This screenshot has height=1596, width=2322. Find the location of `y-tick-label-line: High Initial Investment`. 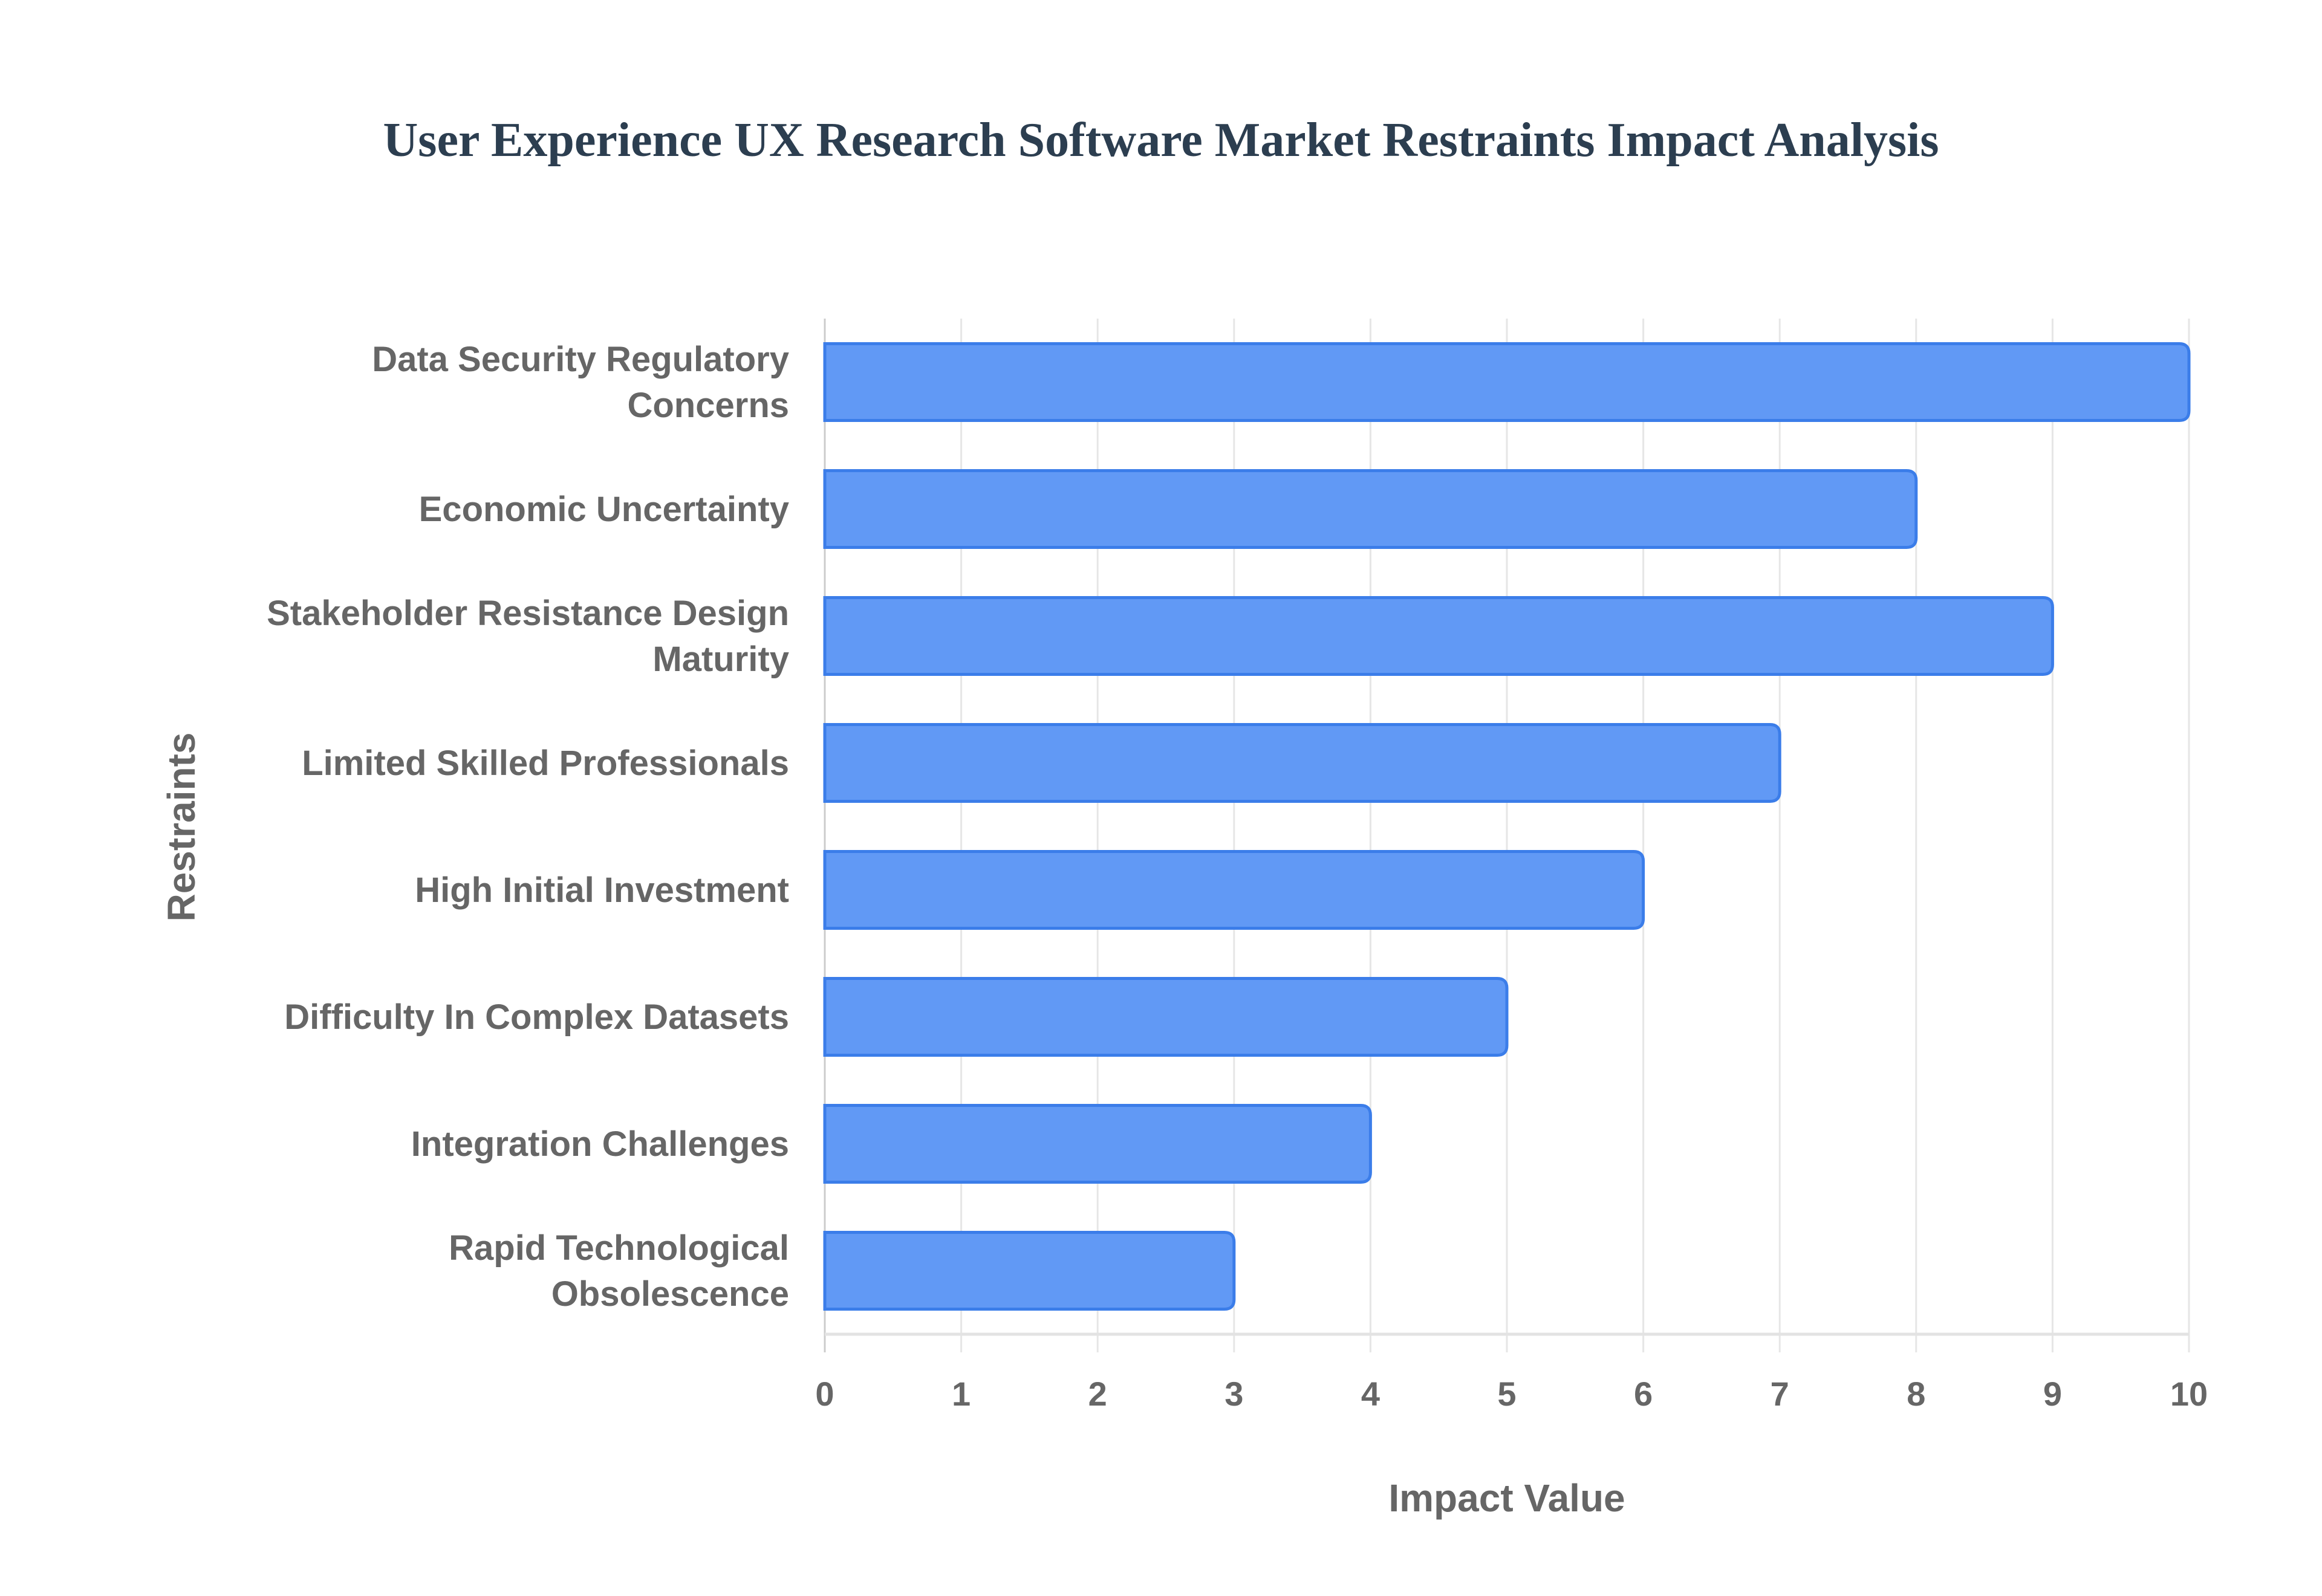

y-tick-label-line: High Initial Investment is located at coordinates (602, 890).